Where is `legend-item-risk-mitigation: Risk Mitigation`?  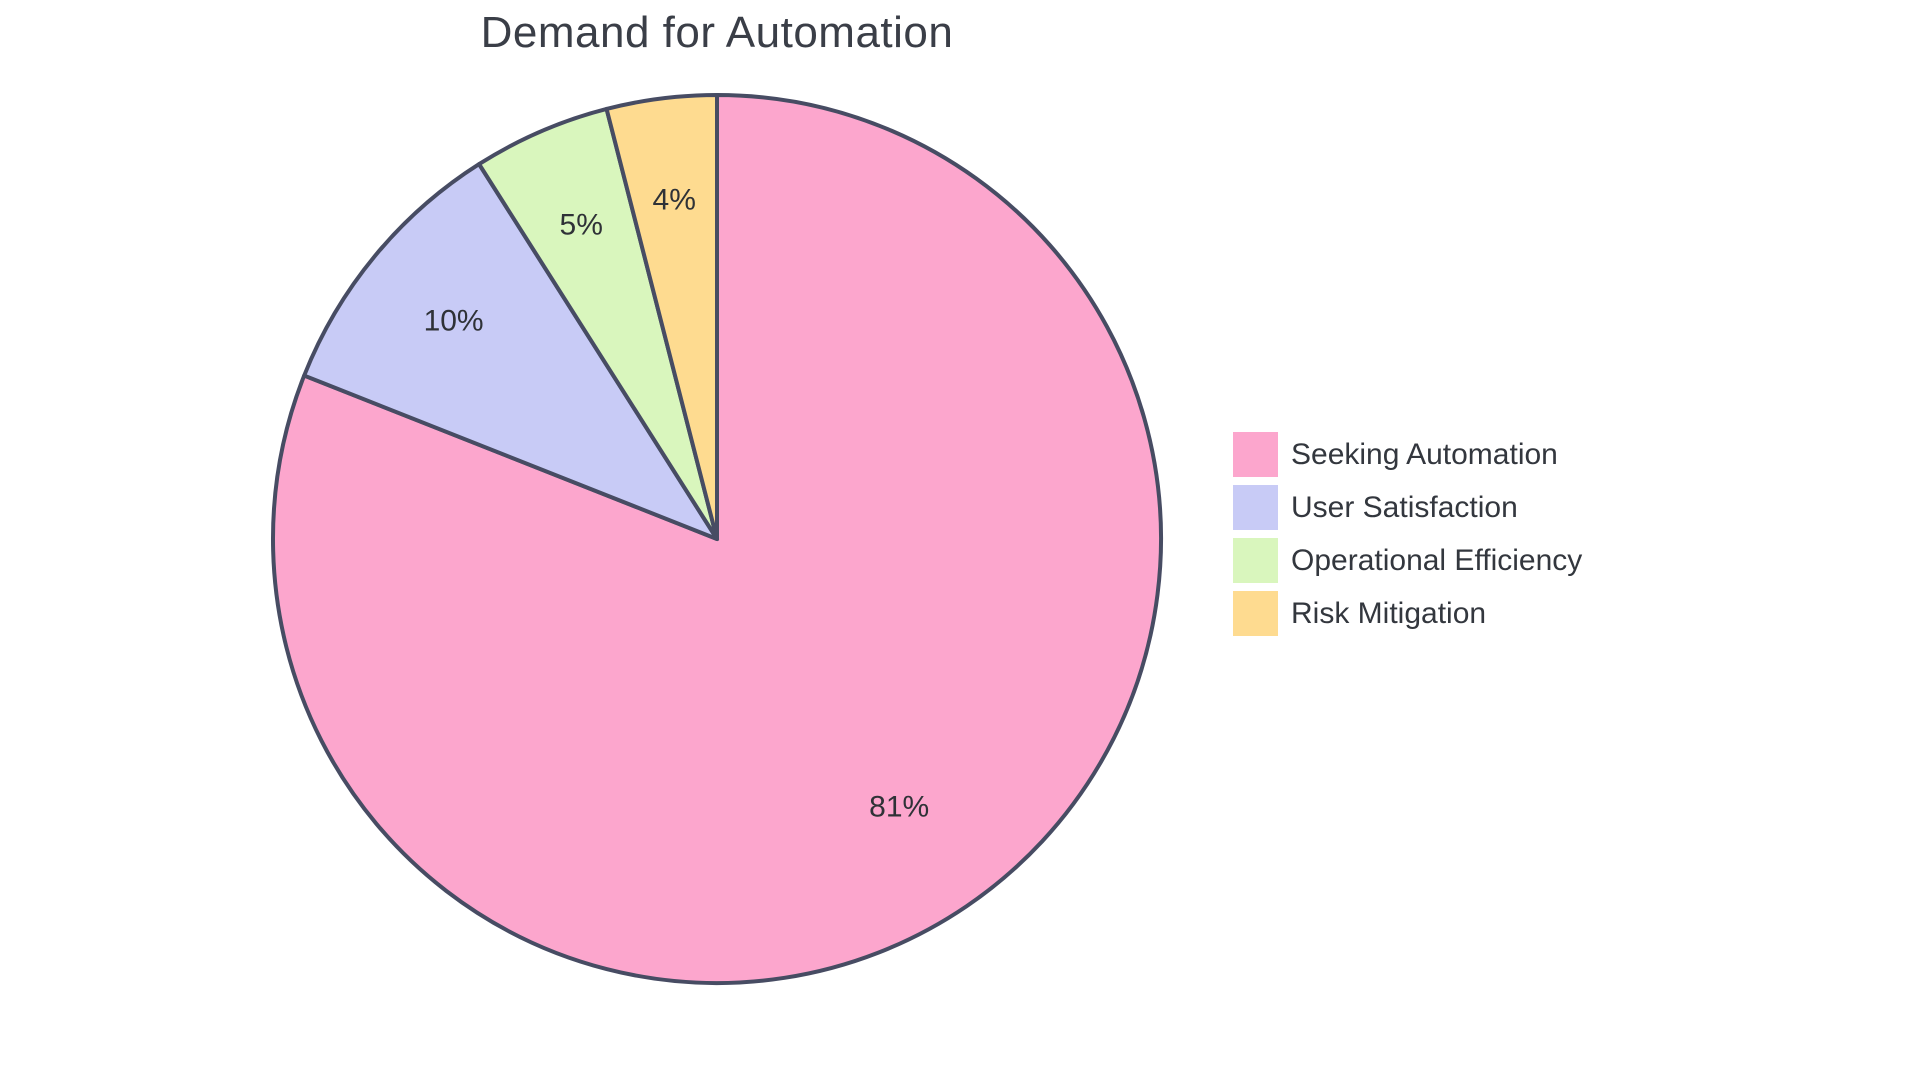
legend-item-risk-mitigation: Risk Mitigation is located at coordinates (1407, 613).